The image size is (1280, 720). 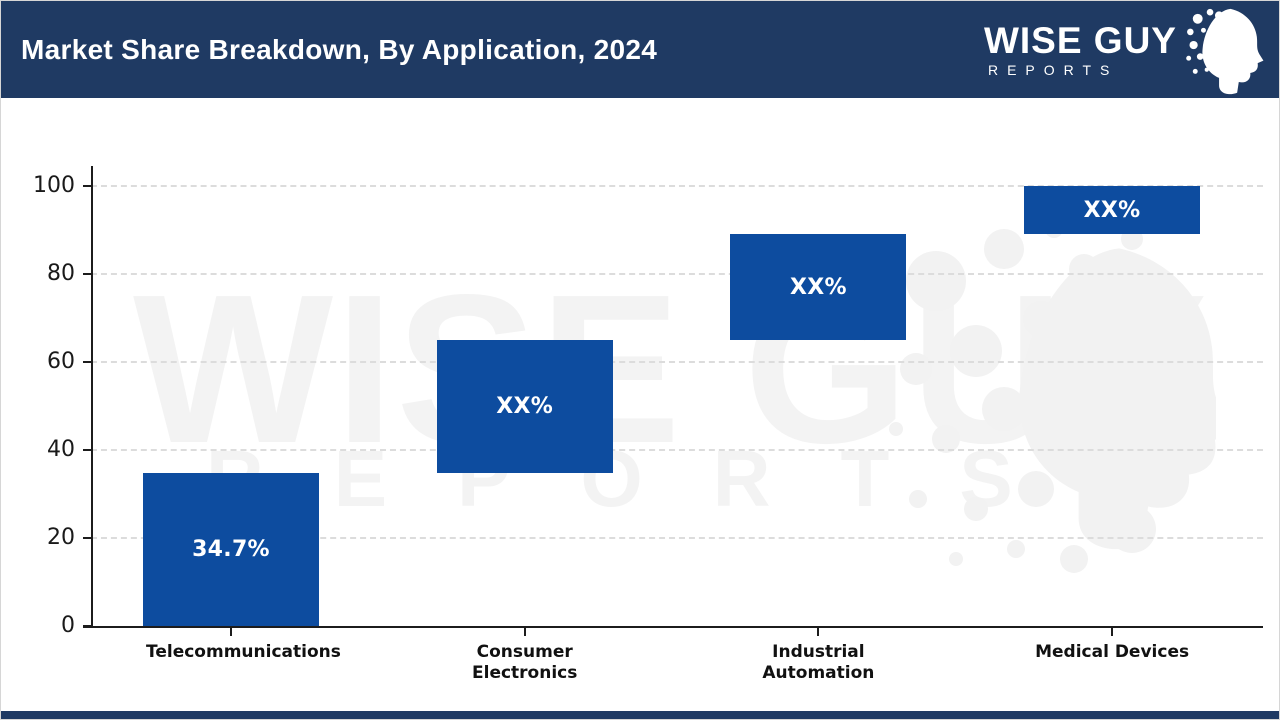 I want to click on logo-wiseguy-text: WISE GUY, so click(x=1080, y=40).